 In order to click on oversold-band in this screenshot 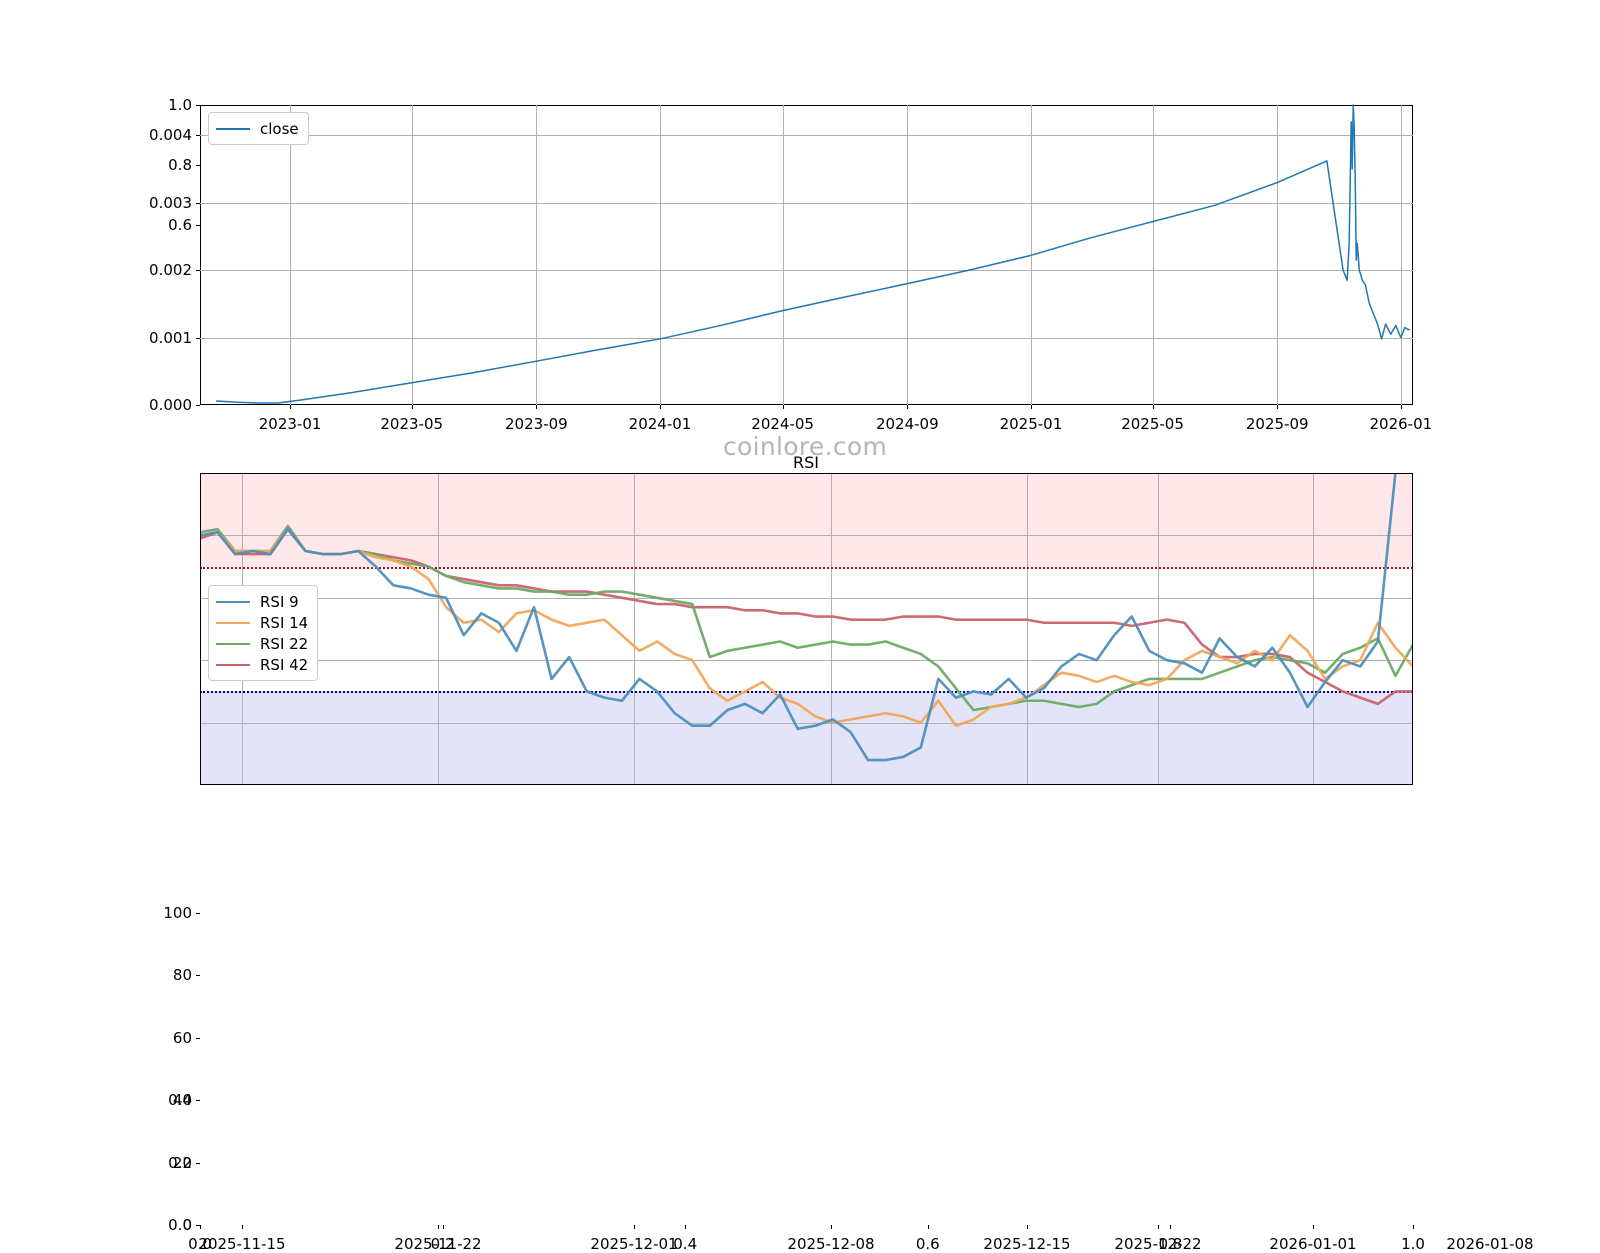, I will do `click(806, 738)`.